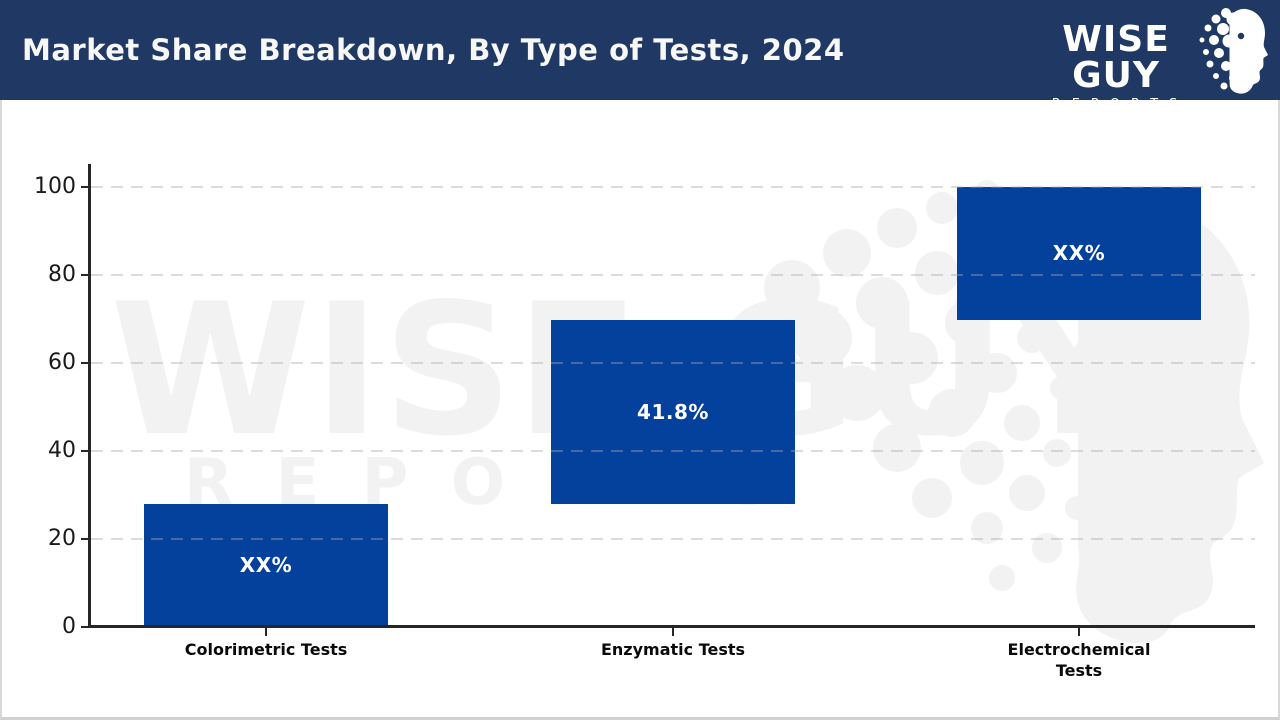 This screenshot has height=720, width=1280. Describe the element at coordinates (671, 626) in the screenshot. I see `x-axis-line` at that location.